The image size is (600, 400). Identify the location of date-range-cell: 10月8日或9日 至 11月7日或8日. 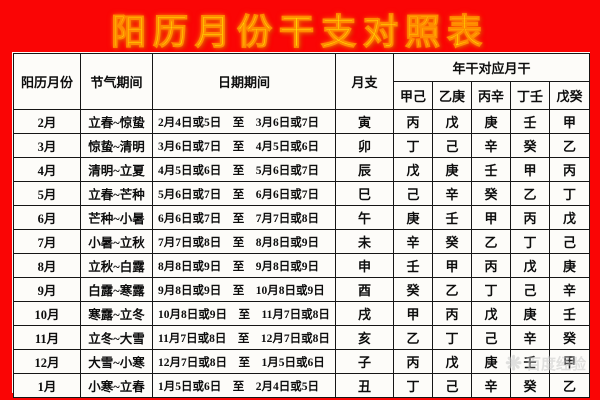
(244, 313).